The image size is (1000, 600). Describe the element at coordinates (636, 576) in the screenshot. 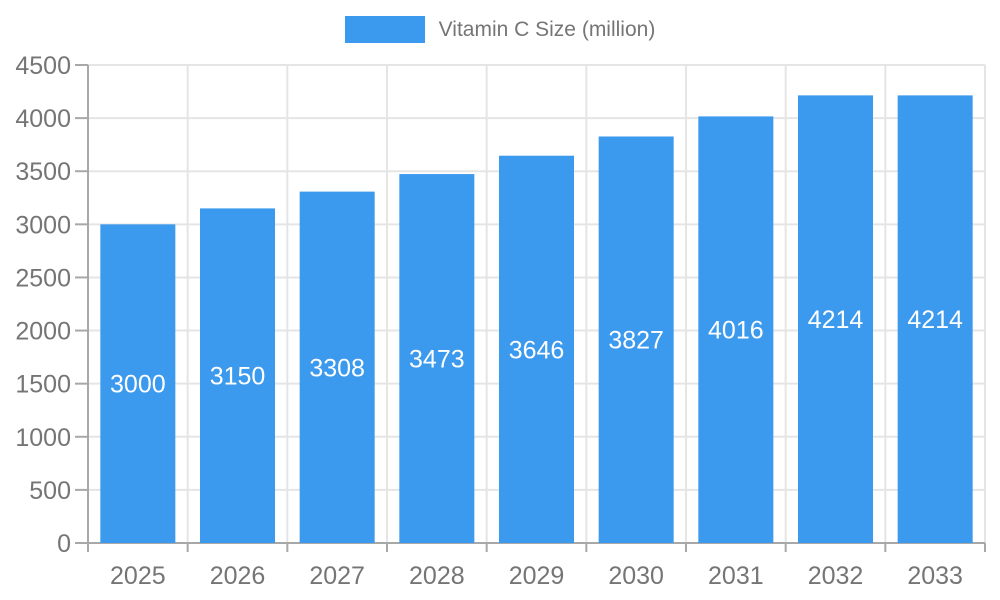

I see `x-tick-label-2030: 2030` at that location.